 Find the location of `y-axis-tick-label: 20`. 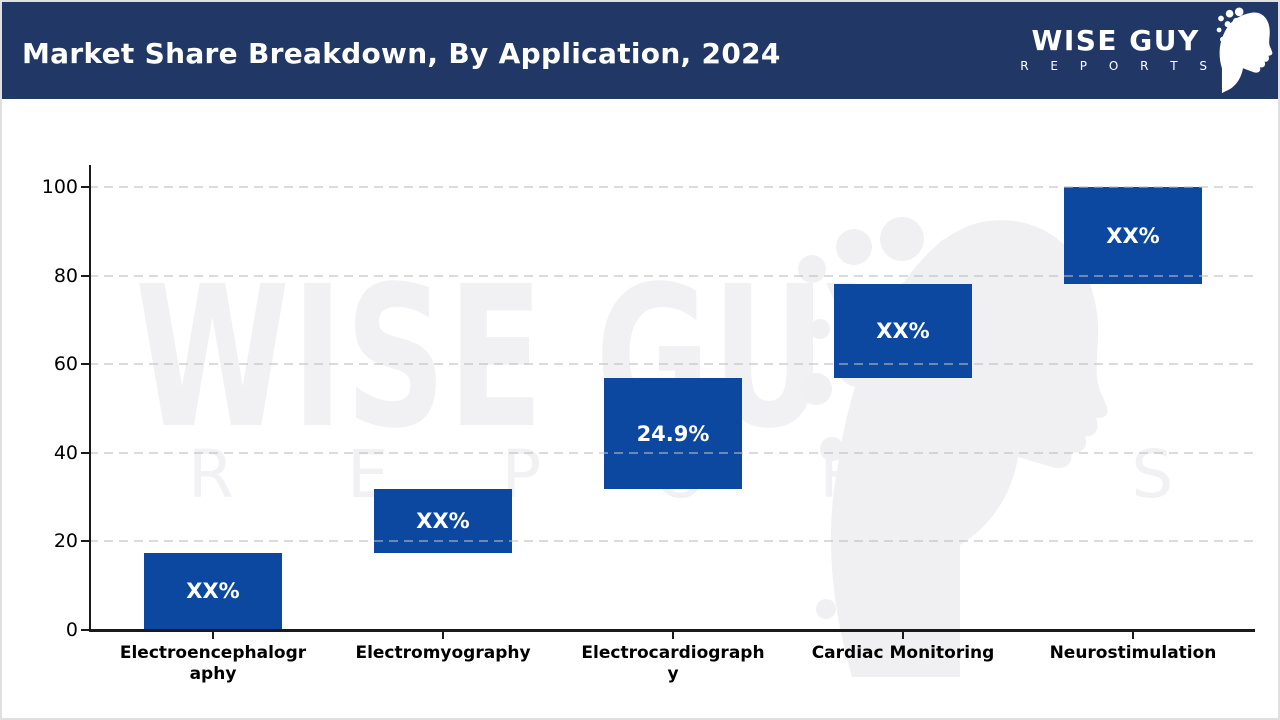

y-axis-tick-label: 20 is located at coordinates (65, 541).